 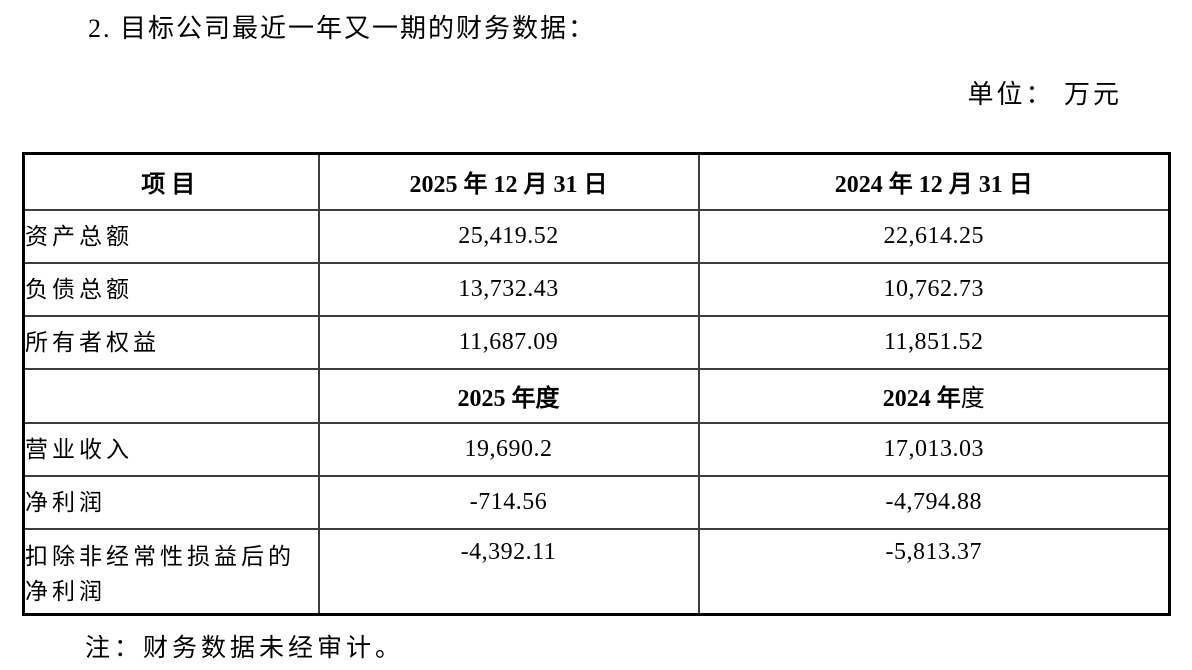 I want to click on row-label: 负债总额, so click(x=171, y=289).